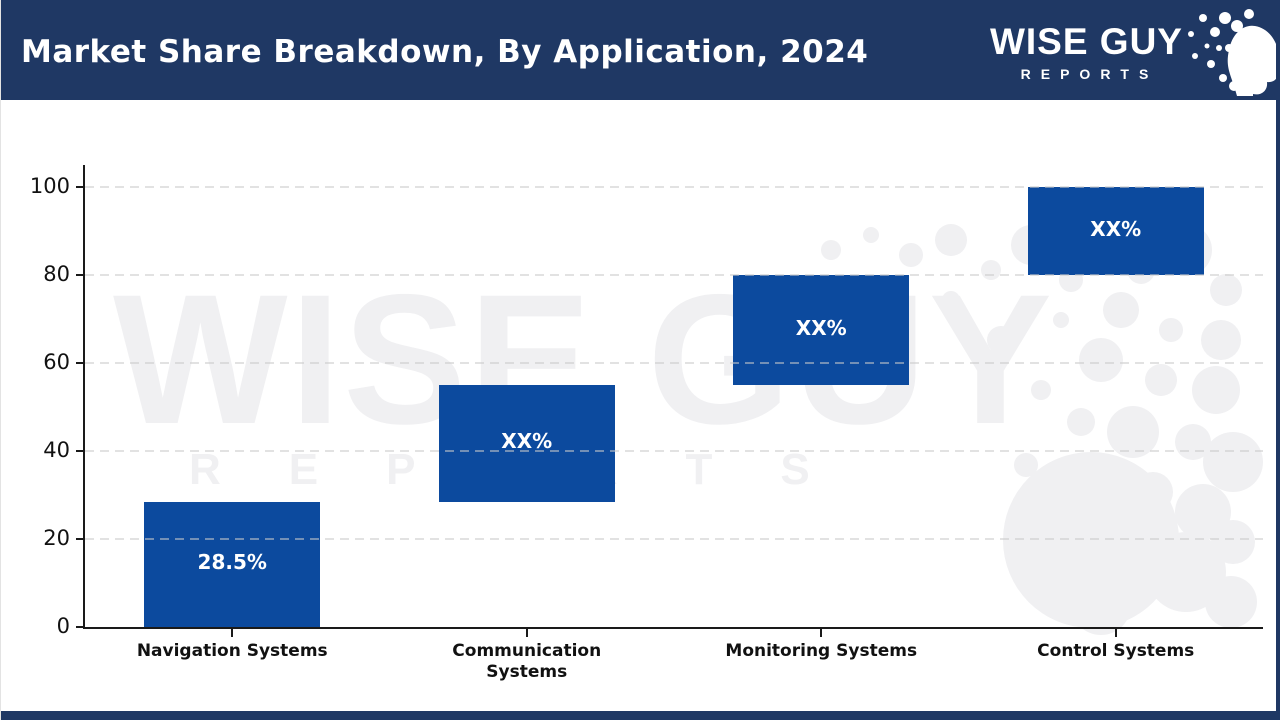  Describe the element at coordinates (232, 651) in the screenshot. I see `x-category-label: Navigation Systems` at that location.